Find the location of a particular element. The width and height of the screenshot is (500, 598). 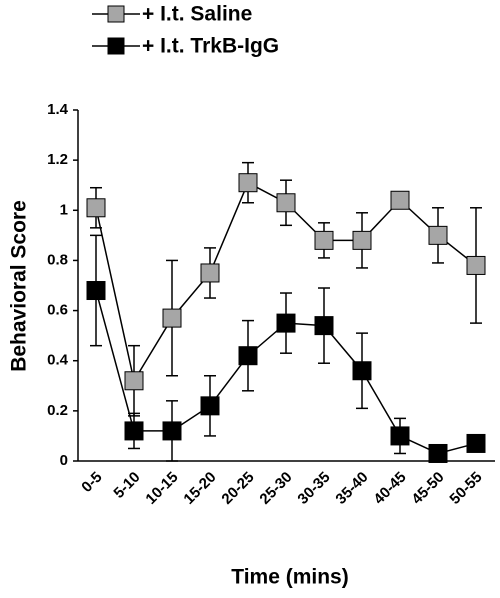

legend-label: + I.t. TrkB-IgG is located at coordinates (210, 46).